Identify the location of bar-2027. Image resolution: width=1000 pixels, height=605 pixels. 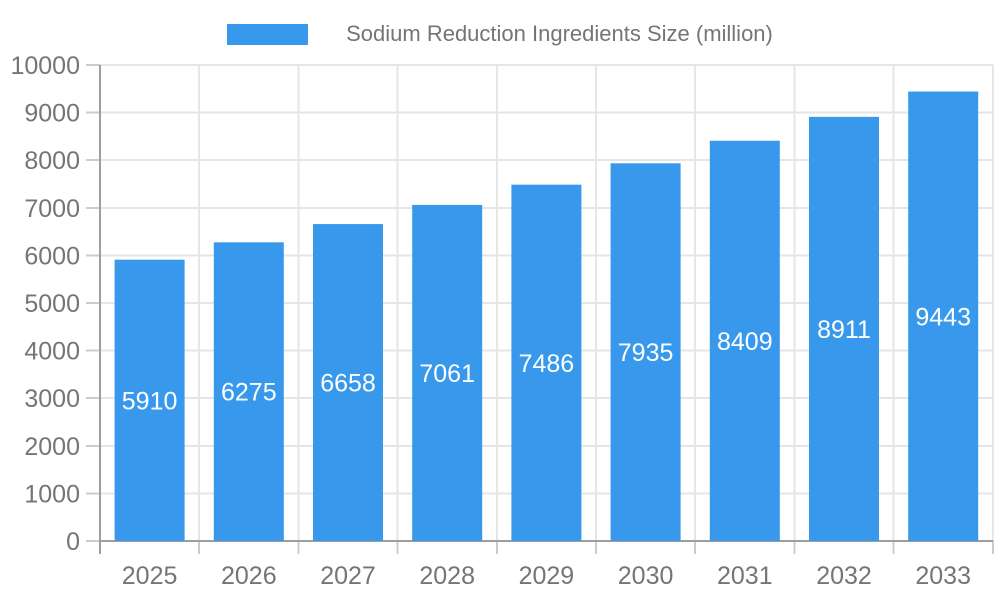
(348, 382).